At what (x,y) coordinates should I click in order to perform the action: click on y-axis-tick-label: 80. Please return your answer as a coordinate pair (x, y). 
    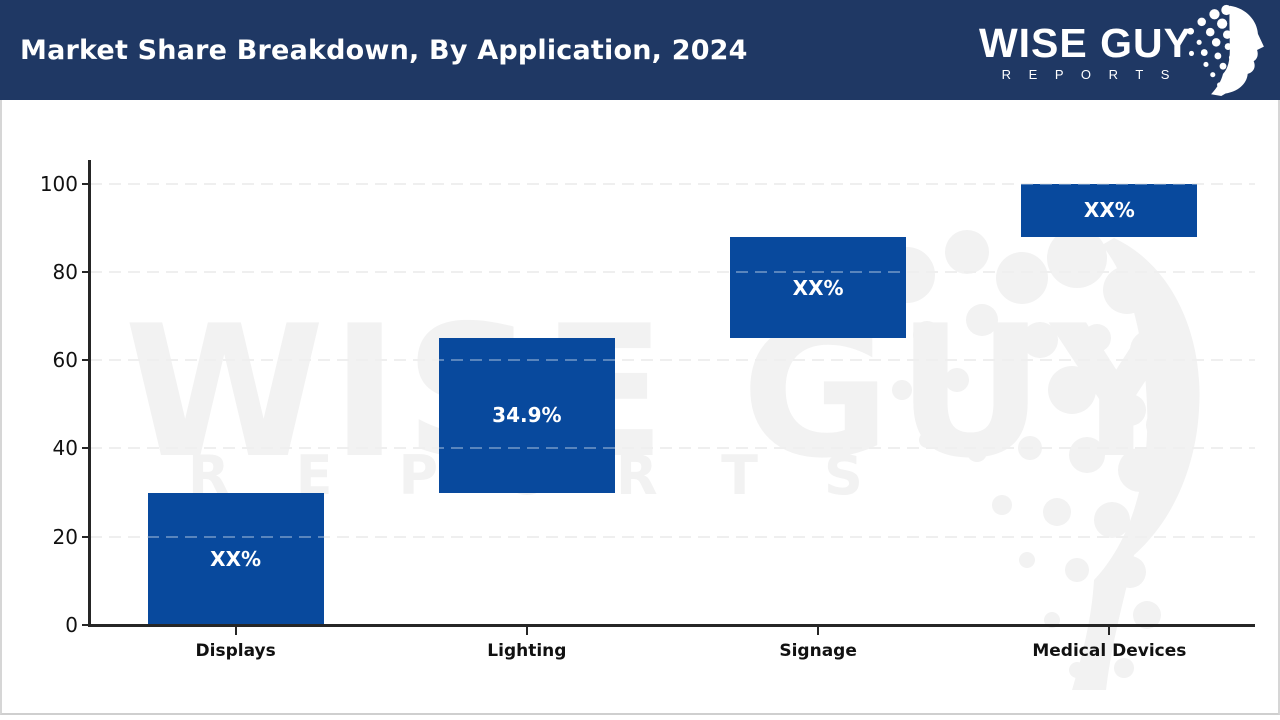
    Looking at the image, I should click on (65, 271).